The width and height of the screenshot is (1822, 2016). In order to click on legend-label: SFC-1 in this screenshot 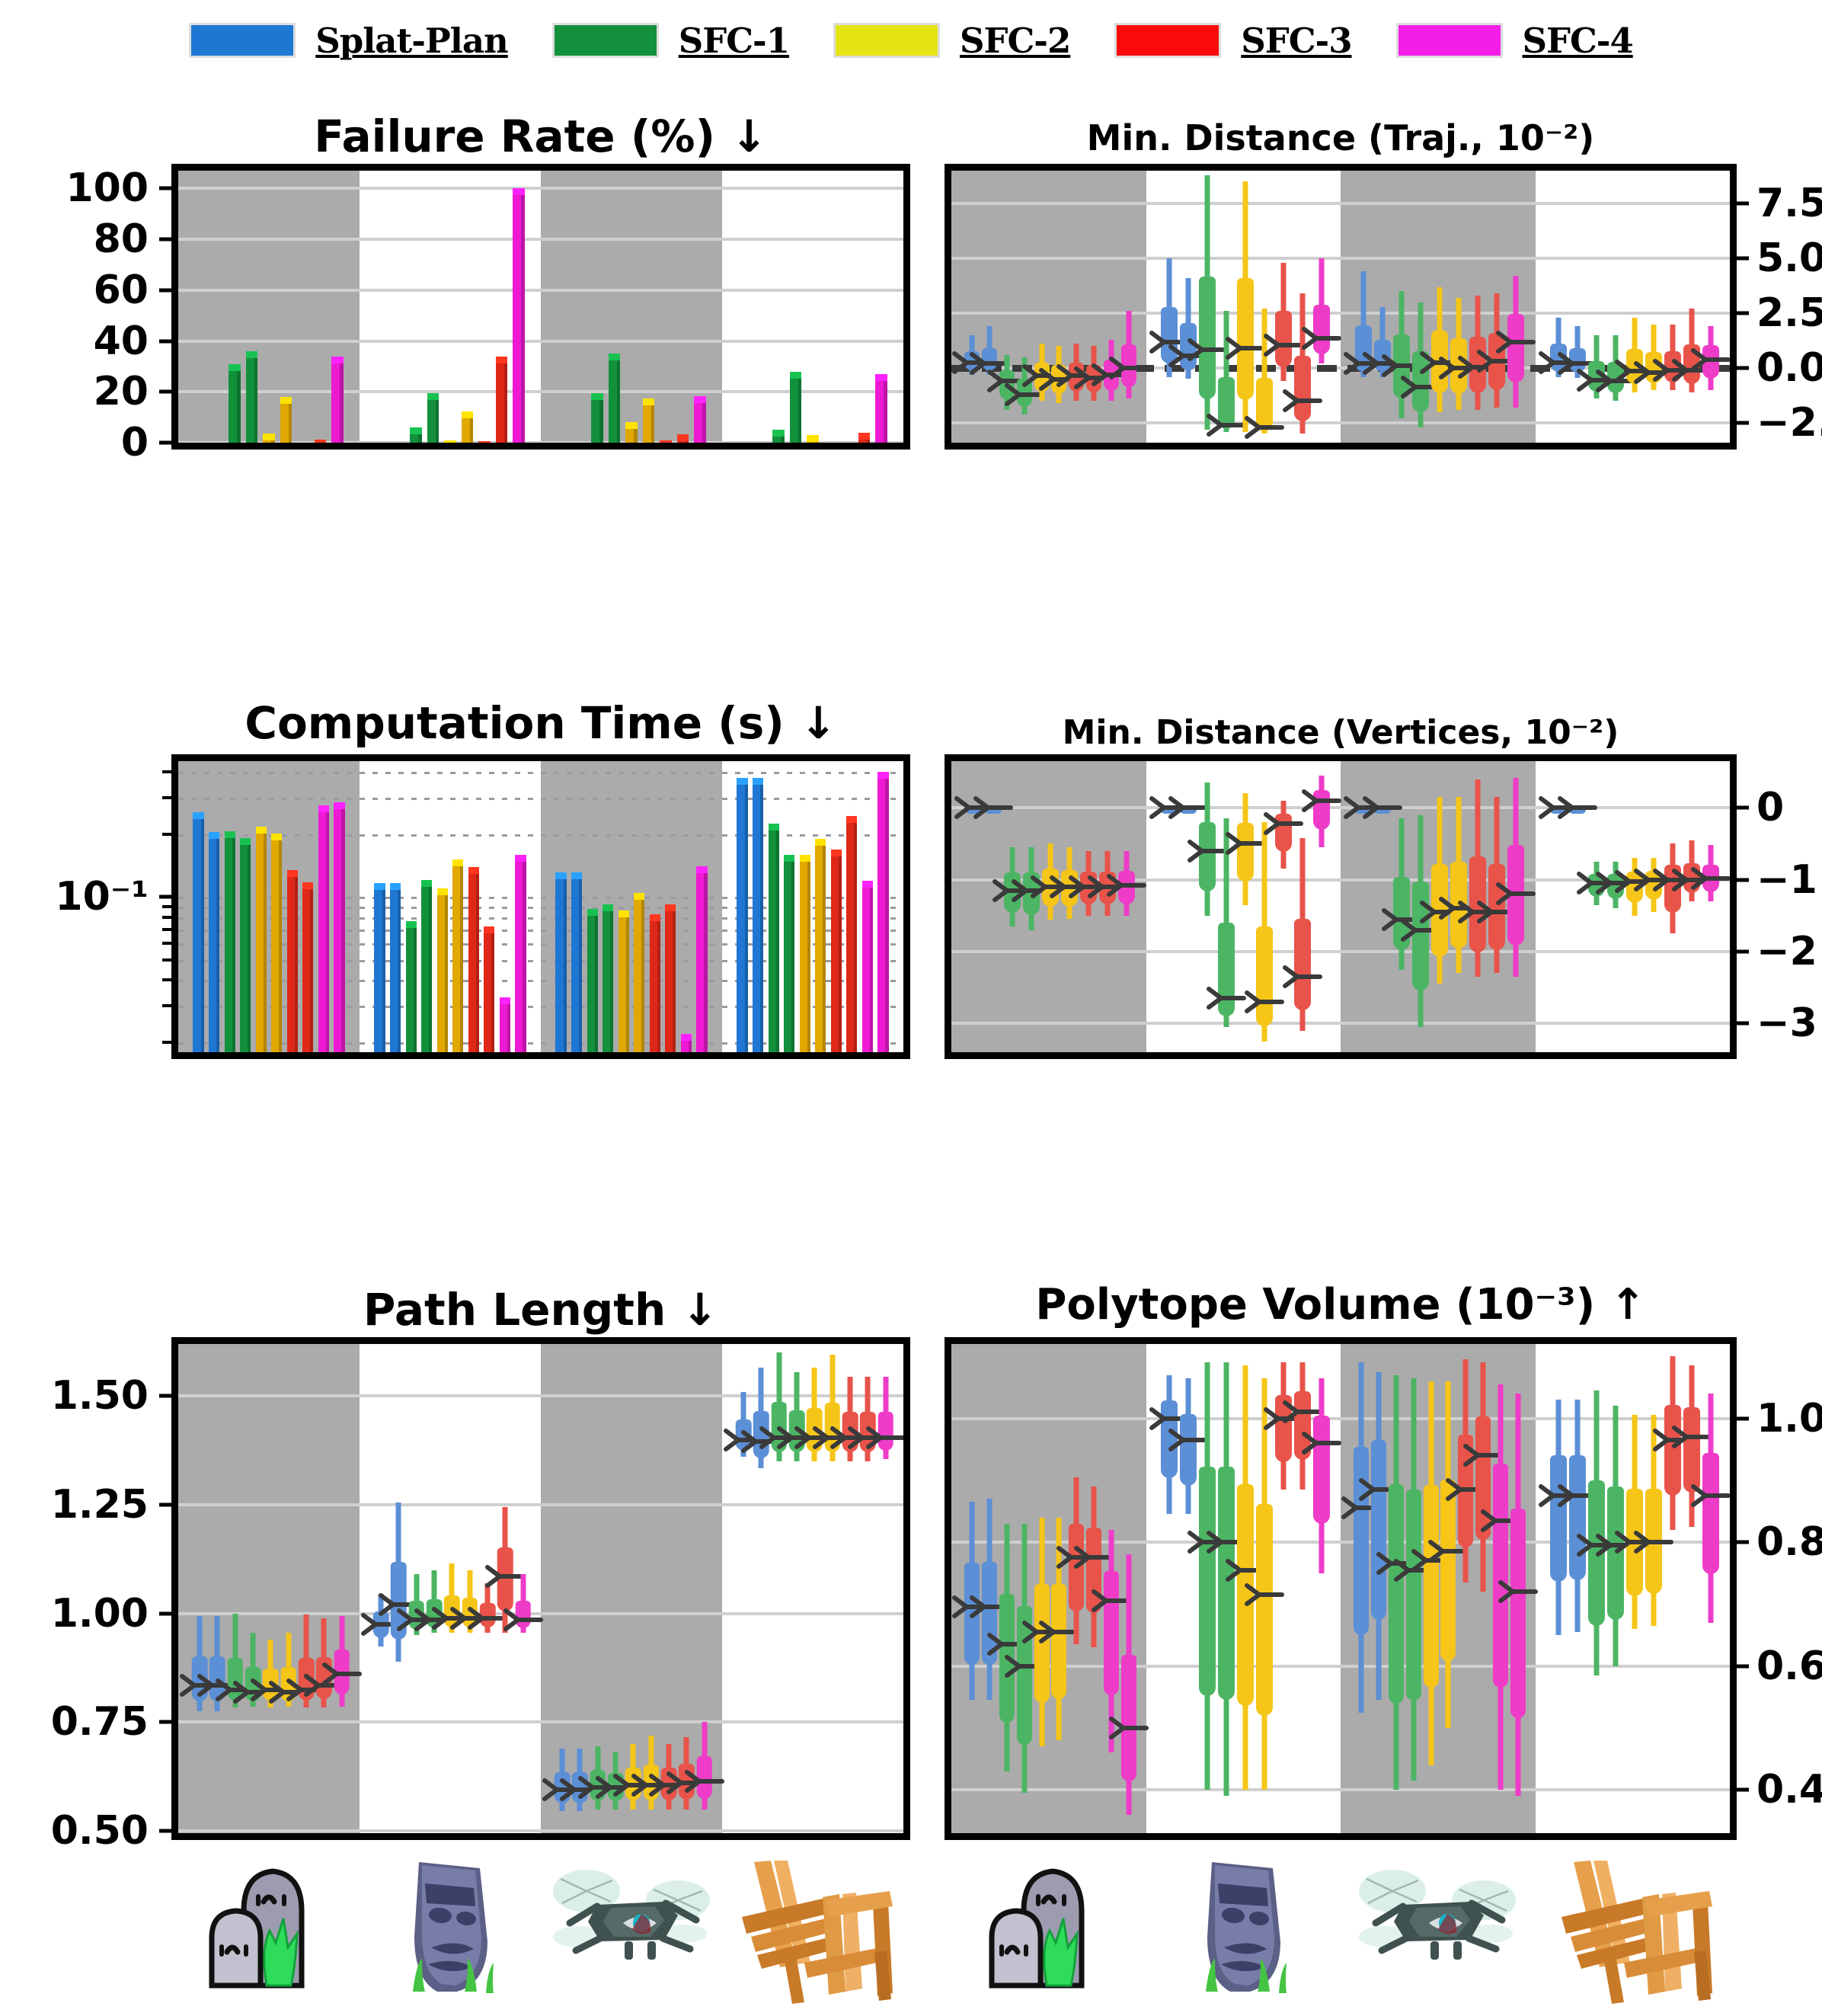, I will do `click(734, 40)`.